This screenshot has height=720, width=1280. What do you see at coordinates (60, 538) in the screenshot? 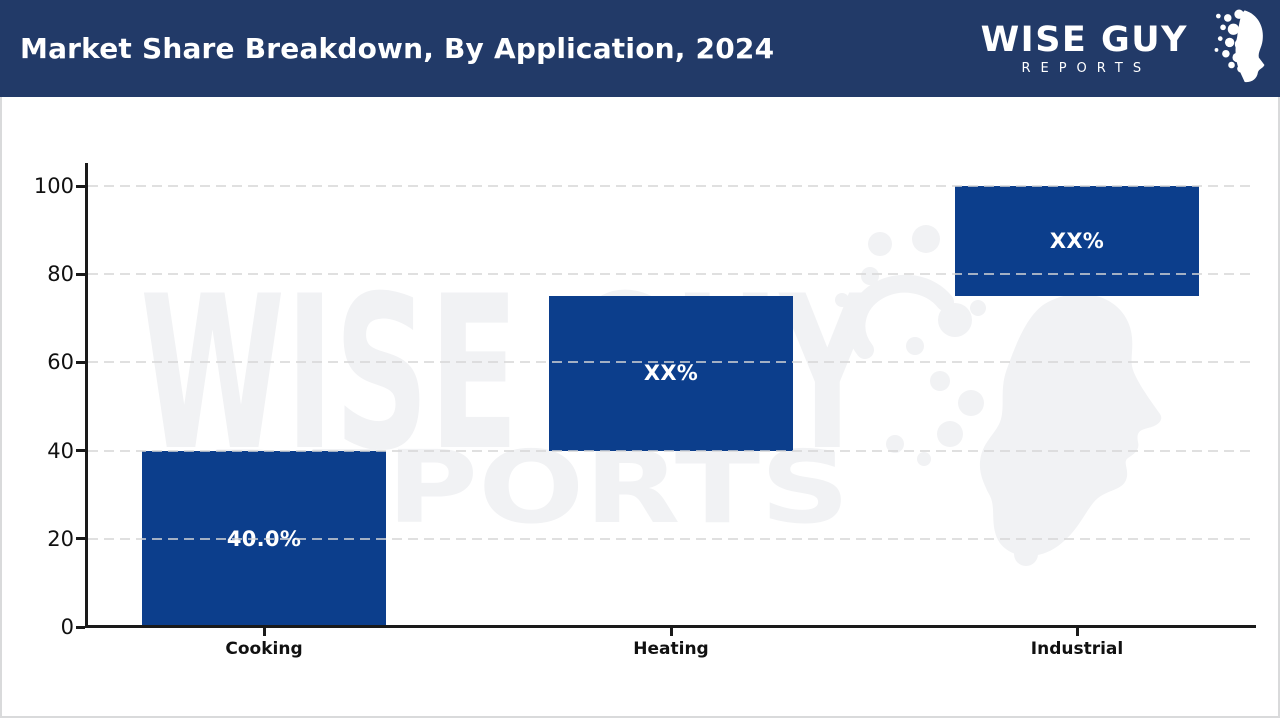
I see `y-tick-label: 20` at bounding box center [60, 538].